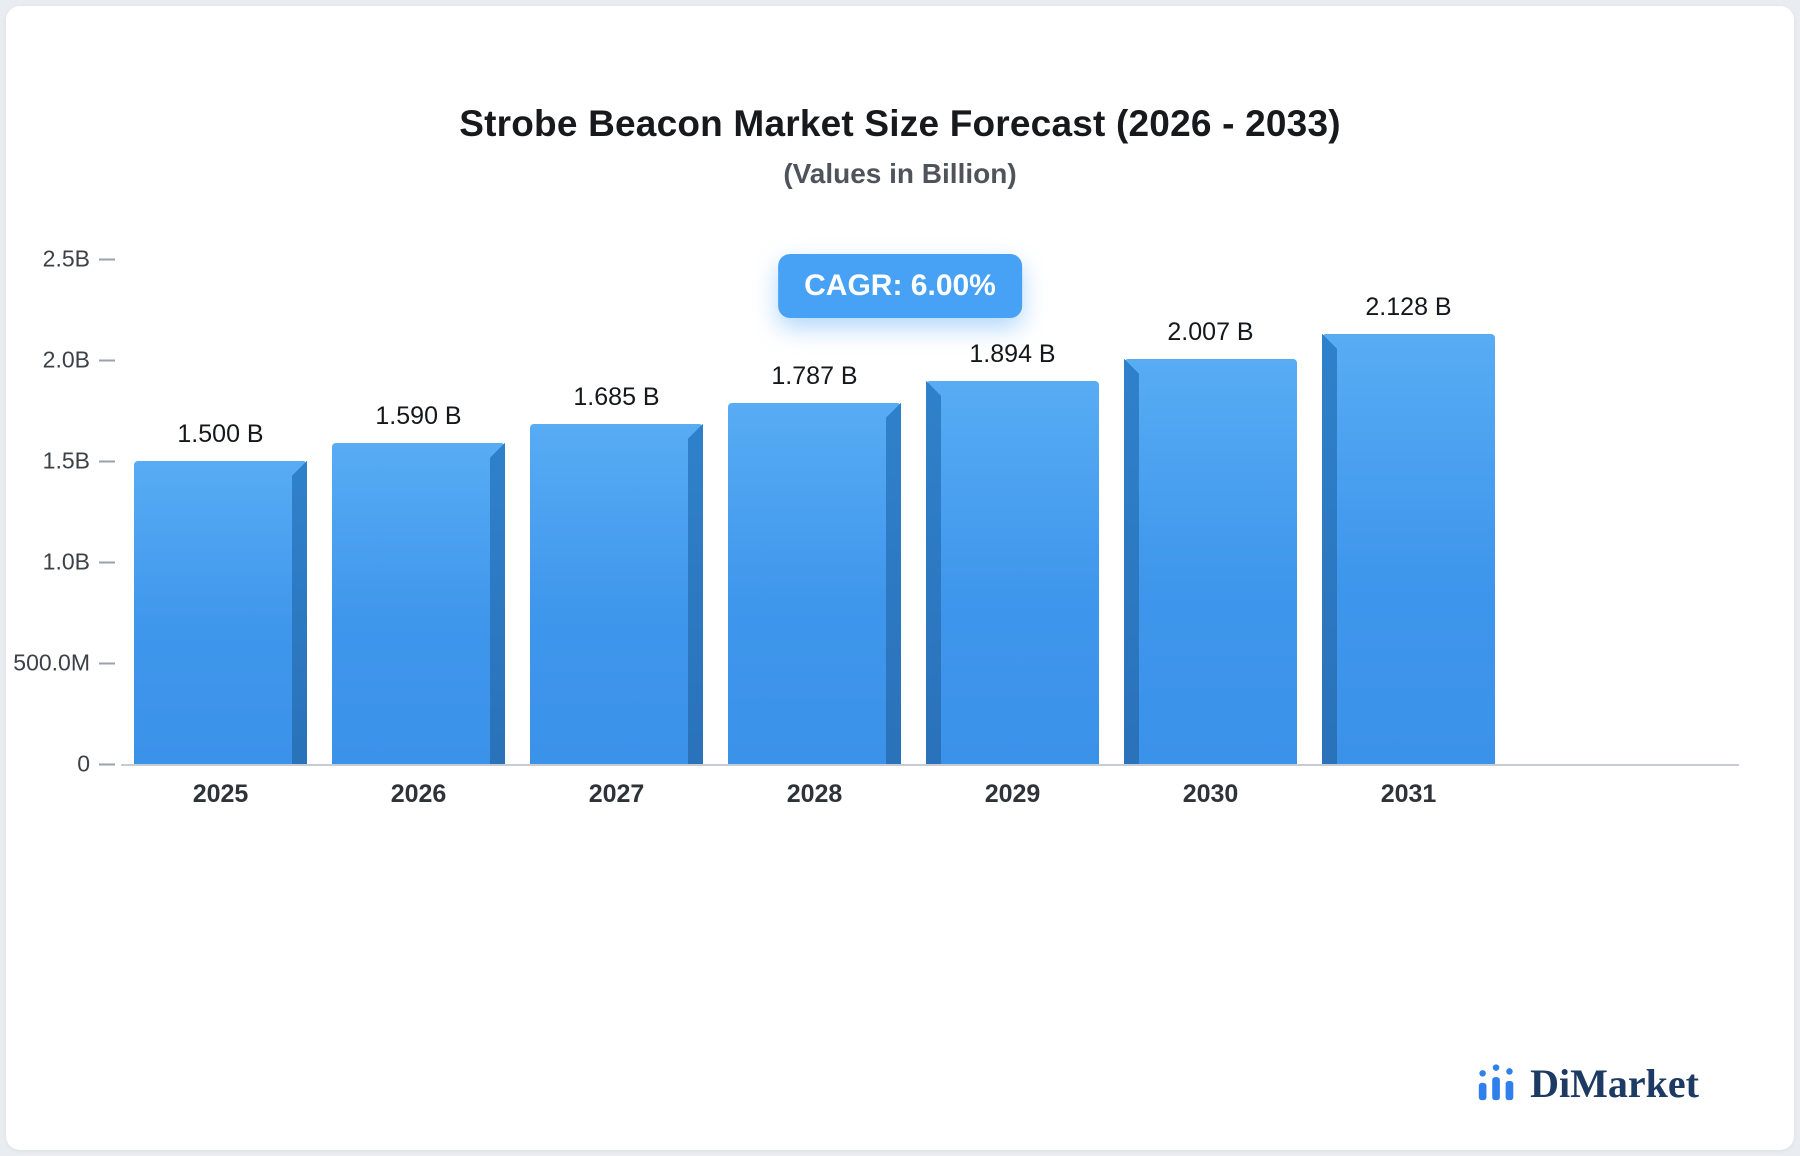  Describe the element at coordinates (814, 376) in the screenshot. I see `bar-value-label: 1.787 B` at that location.